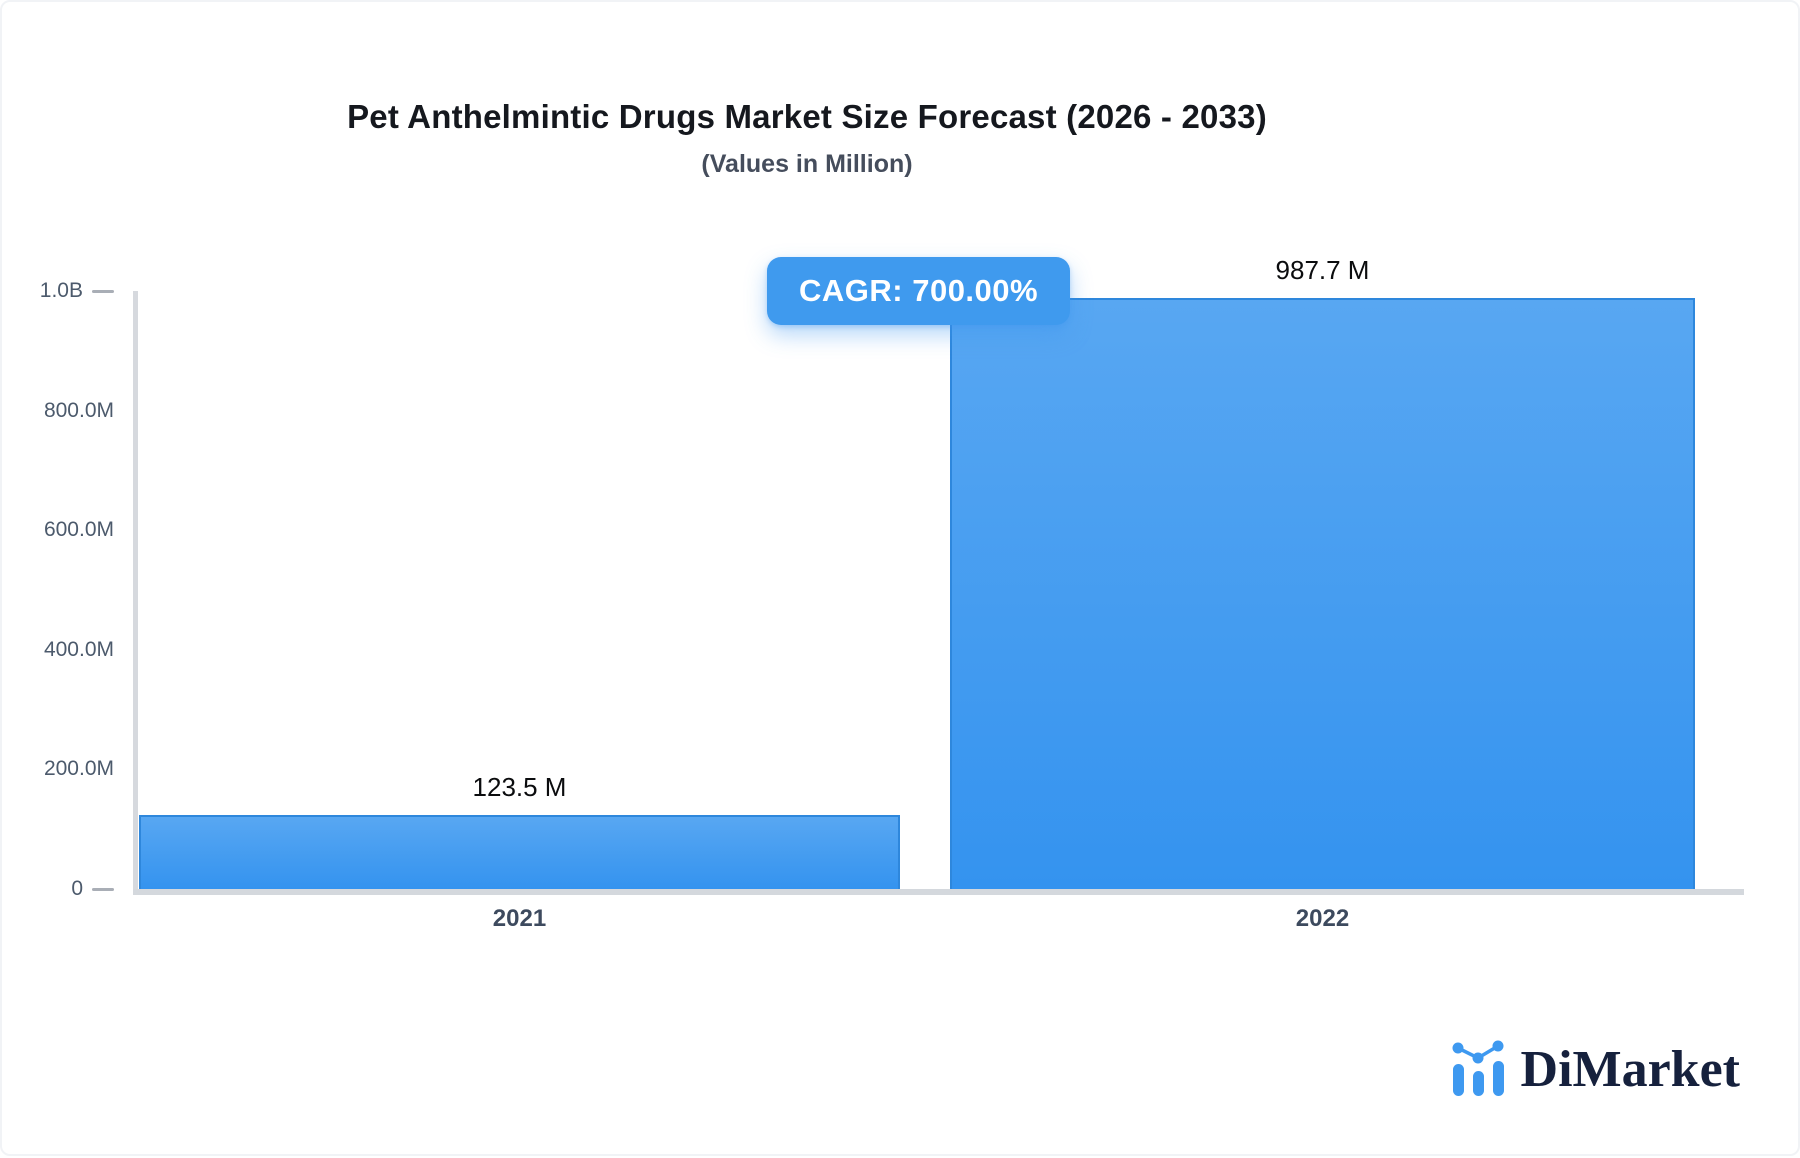 This screenshot has width=1800, height=1158. What do you see at coordinates (519, 852) in the screenshot?
I see `bar-2021` at bounding box center [519, 852].